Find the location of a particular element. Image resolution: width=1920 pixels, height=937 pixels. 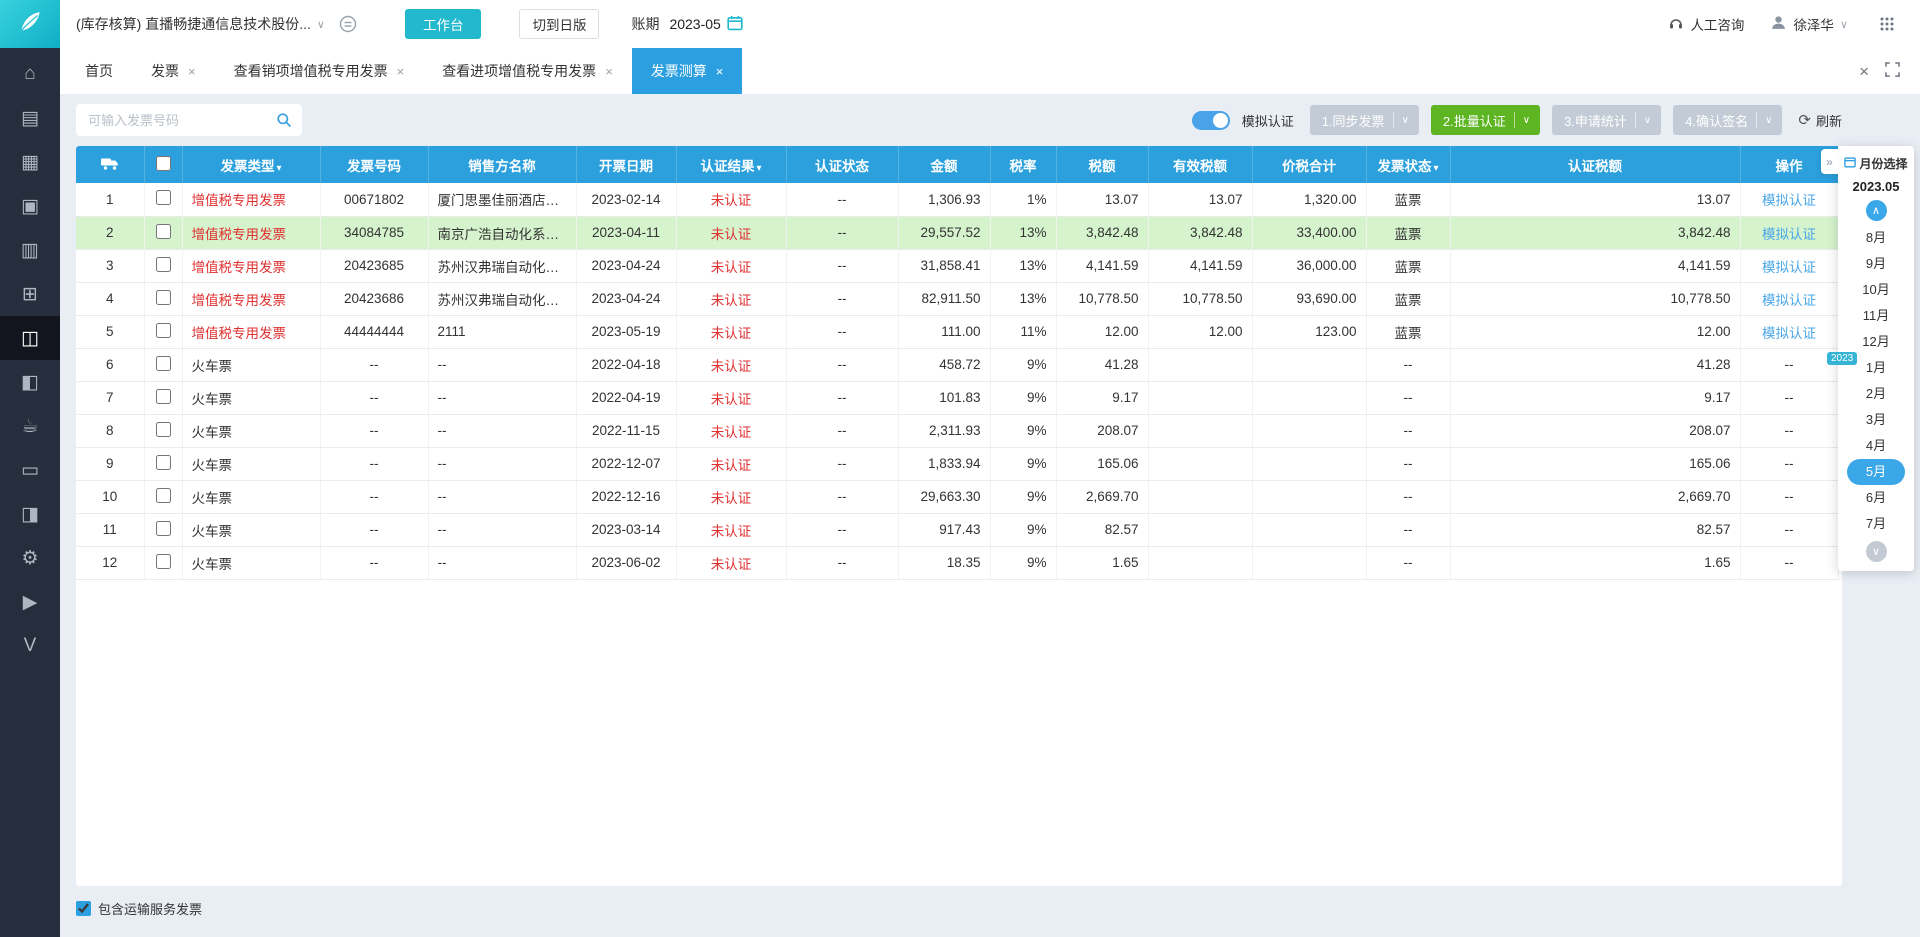

search-input is located at coordinates (189, 120).